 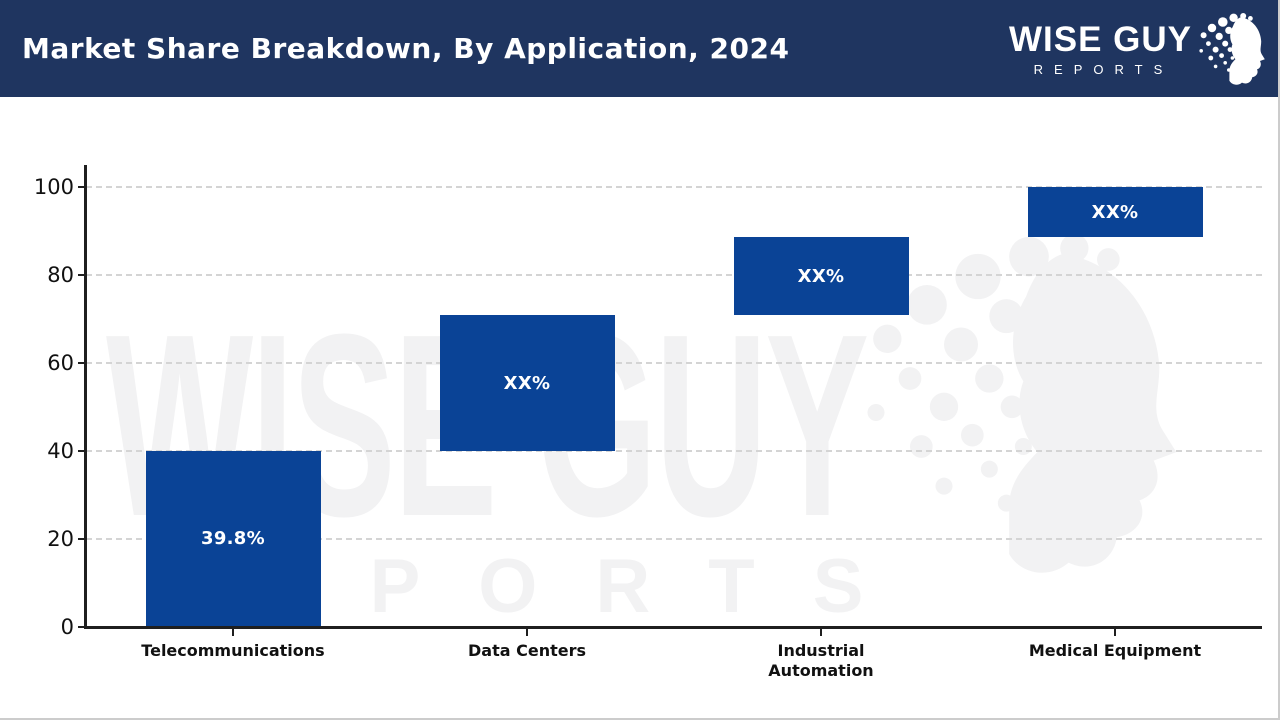 What do you see at coordinates (233, 650) in the screenshot?
I see `x-category-label: Telecommunications` at bounding box center [233, 650].